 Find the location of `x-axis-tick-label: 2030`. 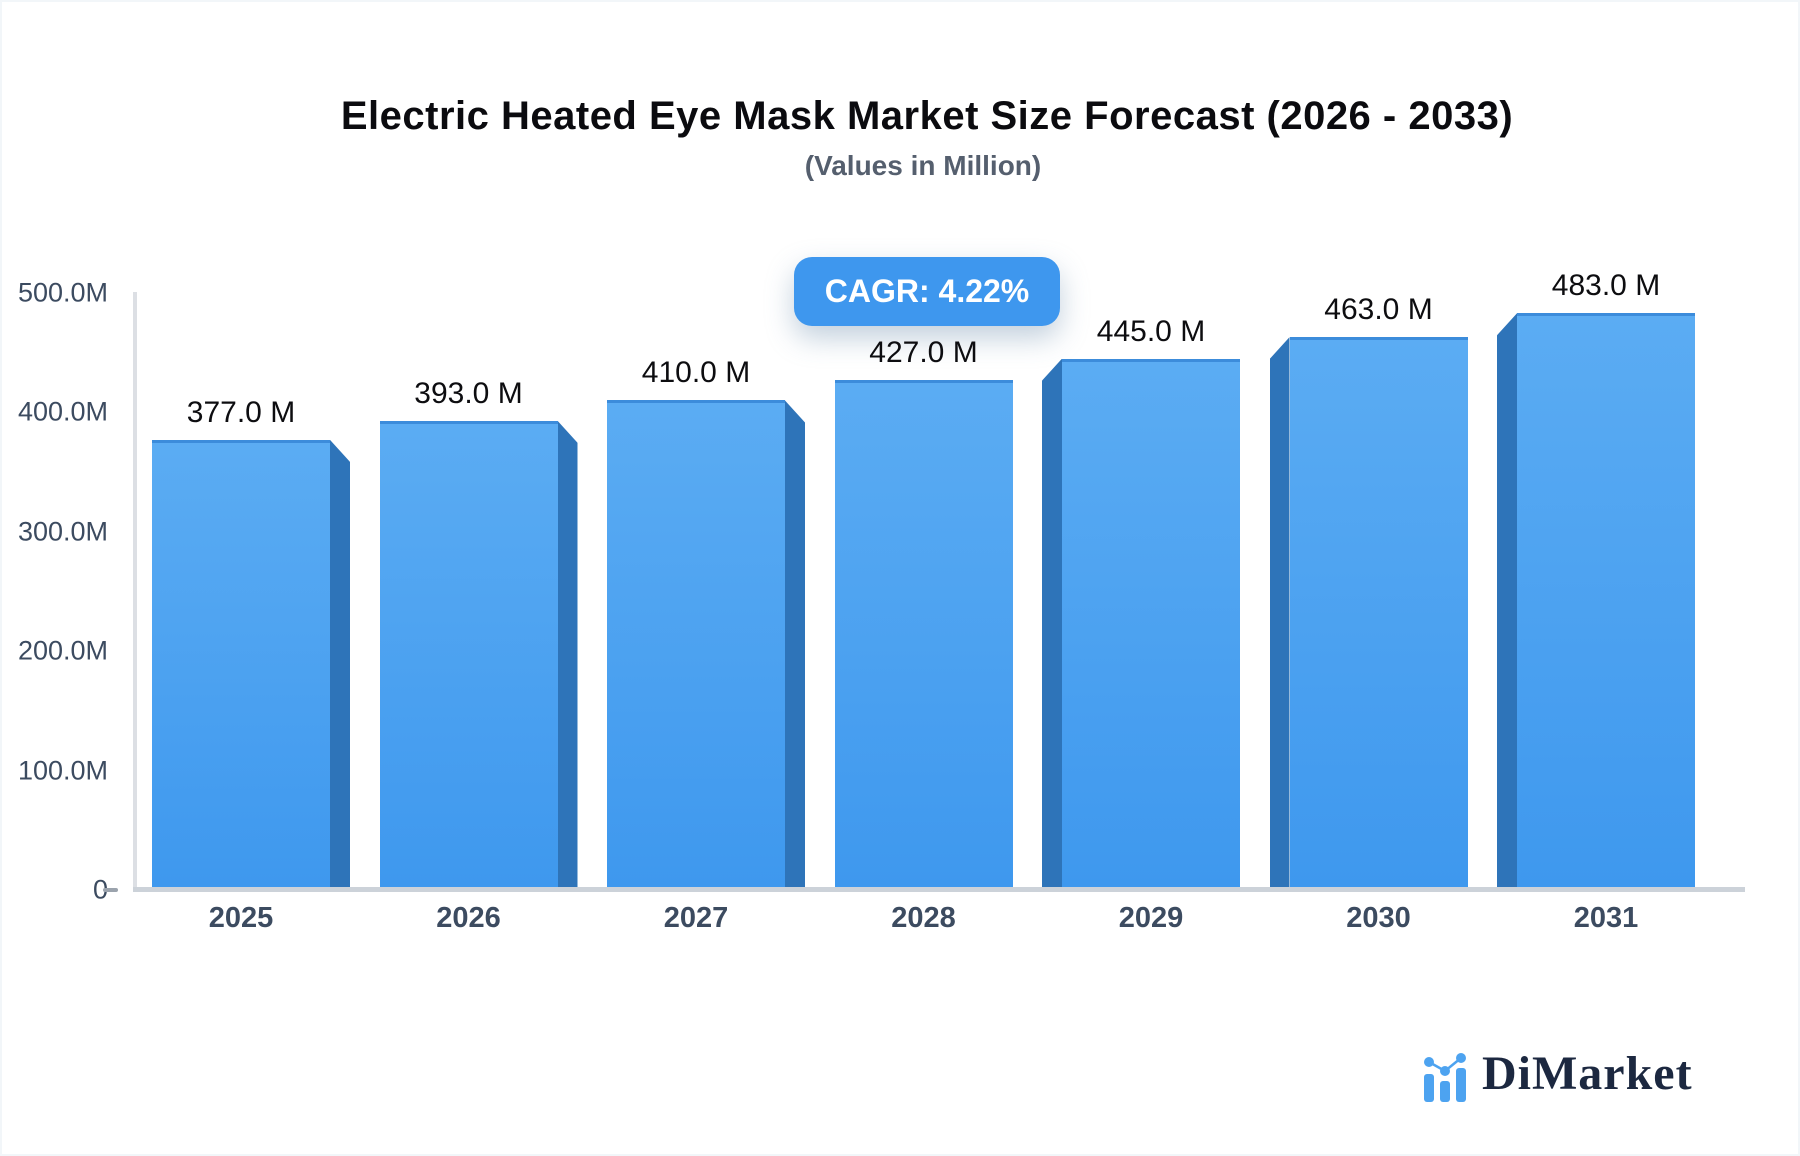

x-axis-tick-label: 2030 is located at coordinates (1378, 918).